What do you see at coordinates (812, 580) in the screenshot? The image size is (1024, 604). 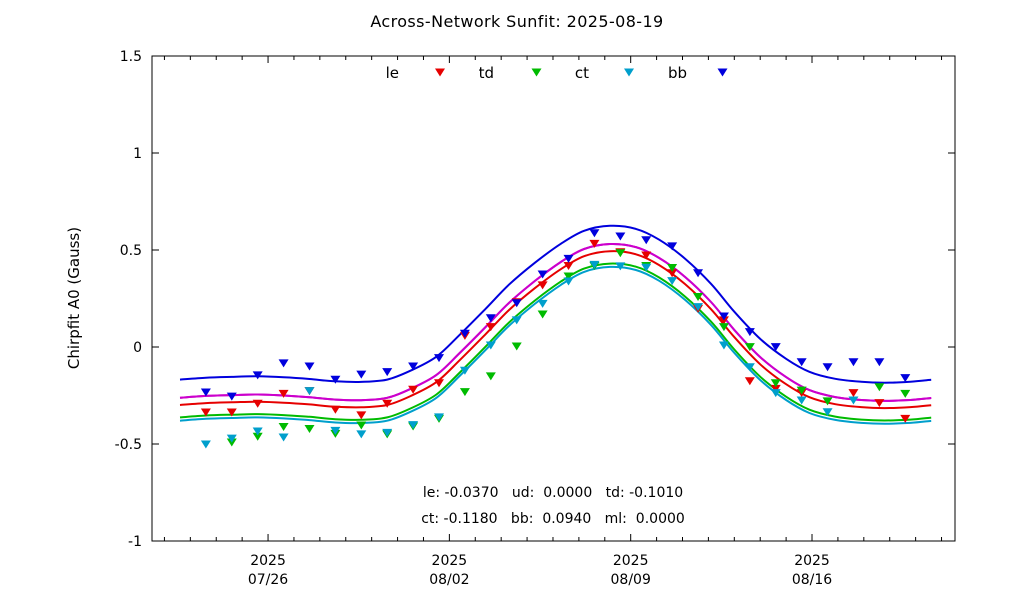 I see `x-tick-label-date: 08/16` at bounding box center [812, 580].